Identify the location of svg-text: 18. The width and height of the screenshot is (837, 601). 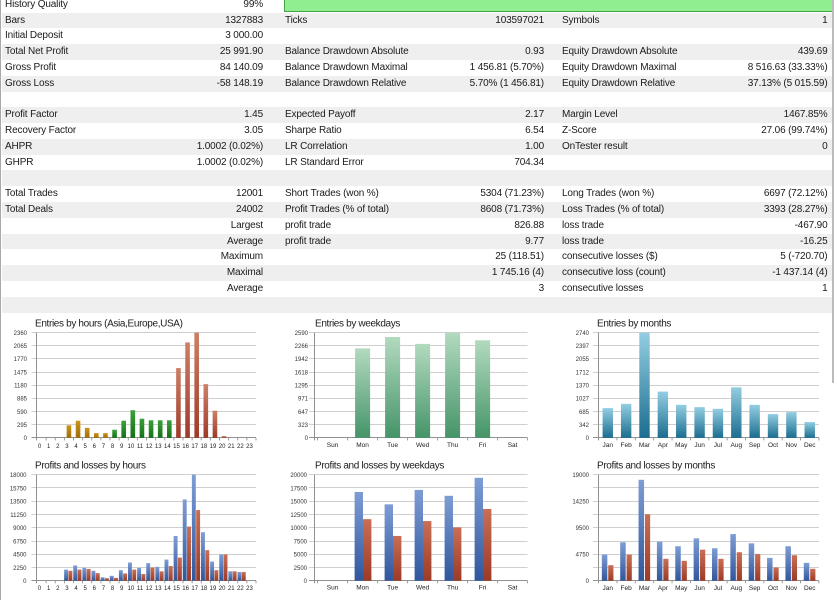
(204, 446).